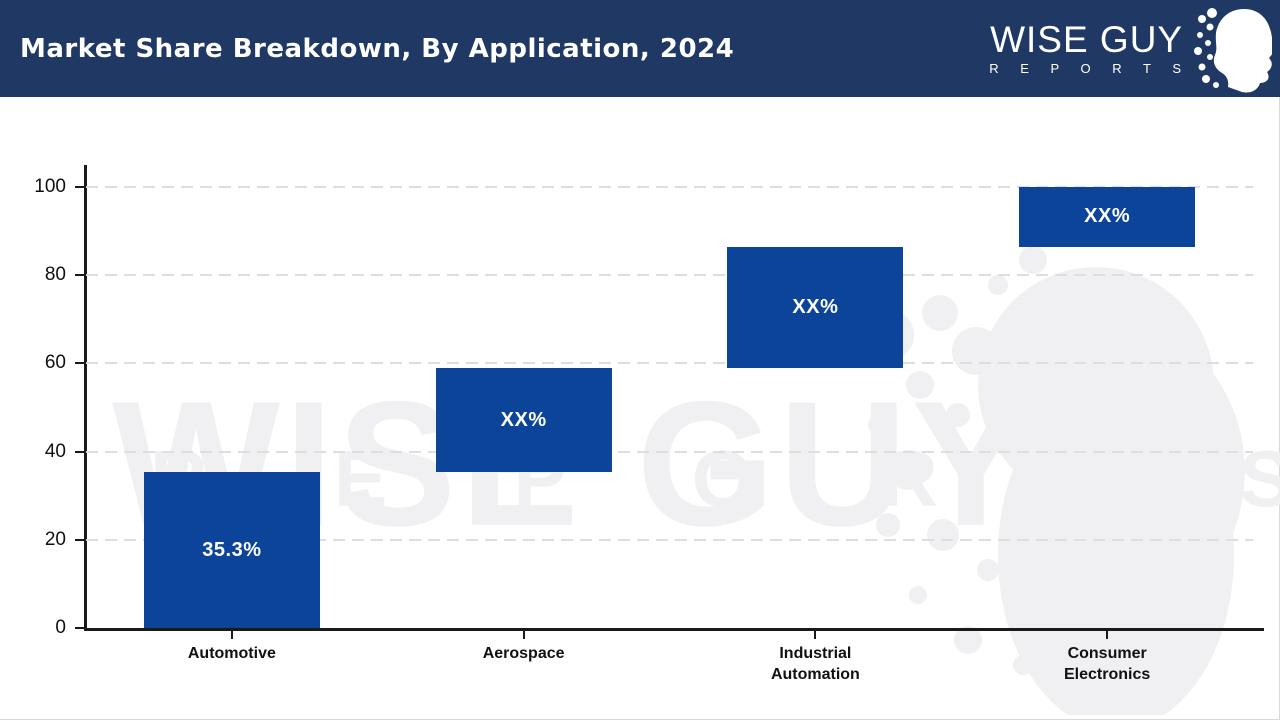  I want to click on bar-aerospace: XX%, so click(523, 420).